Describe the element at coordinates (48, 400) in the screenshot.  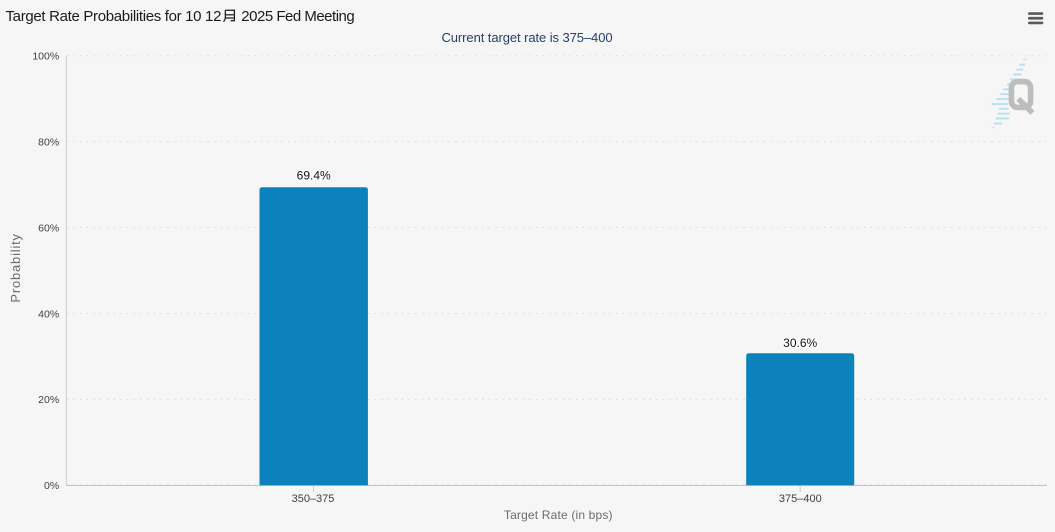
I see `svg-text: 20%` at that location.